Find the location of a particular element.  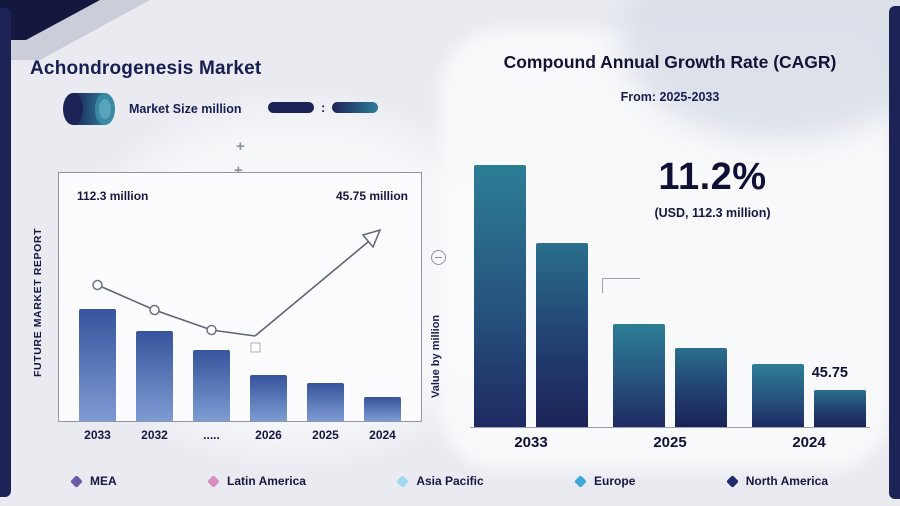

cagr-x-label: 2024 is located at coordinates (809, 442).